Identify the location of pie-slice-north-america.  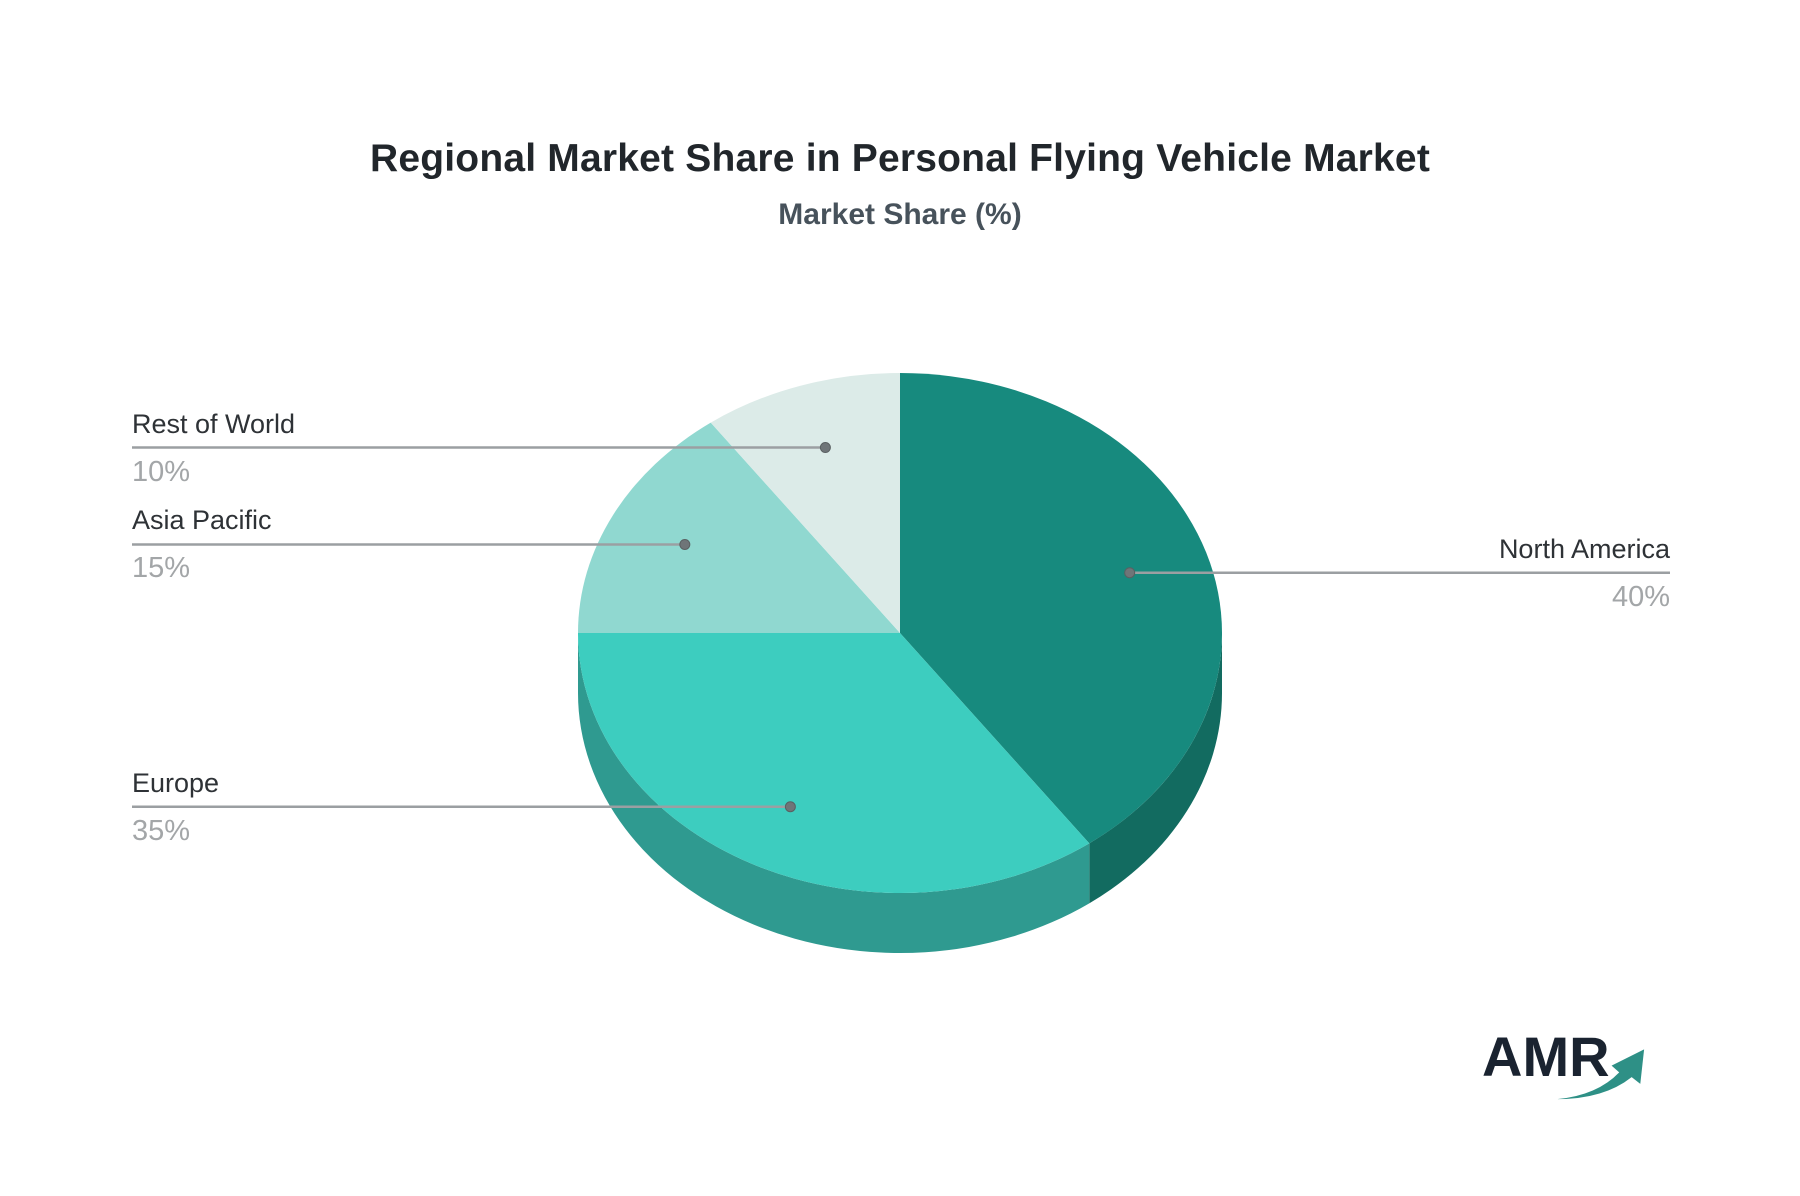
(1061, 608).